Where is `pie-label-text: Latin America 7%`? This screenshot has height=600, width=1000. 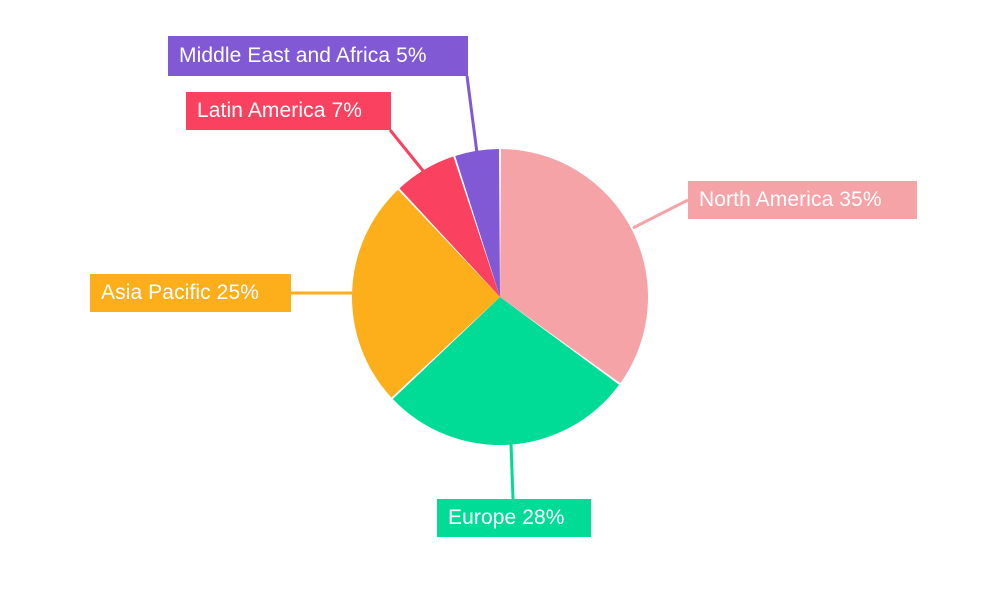 pie-label-text: Latin America 7% is located at coordinates (280, 110).